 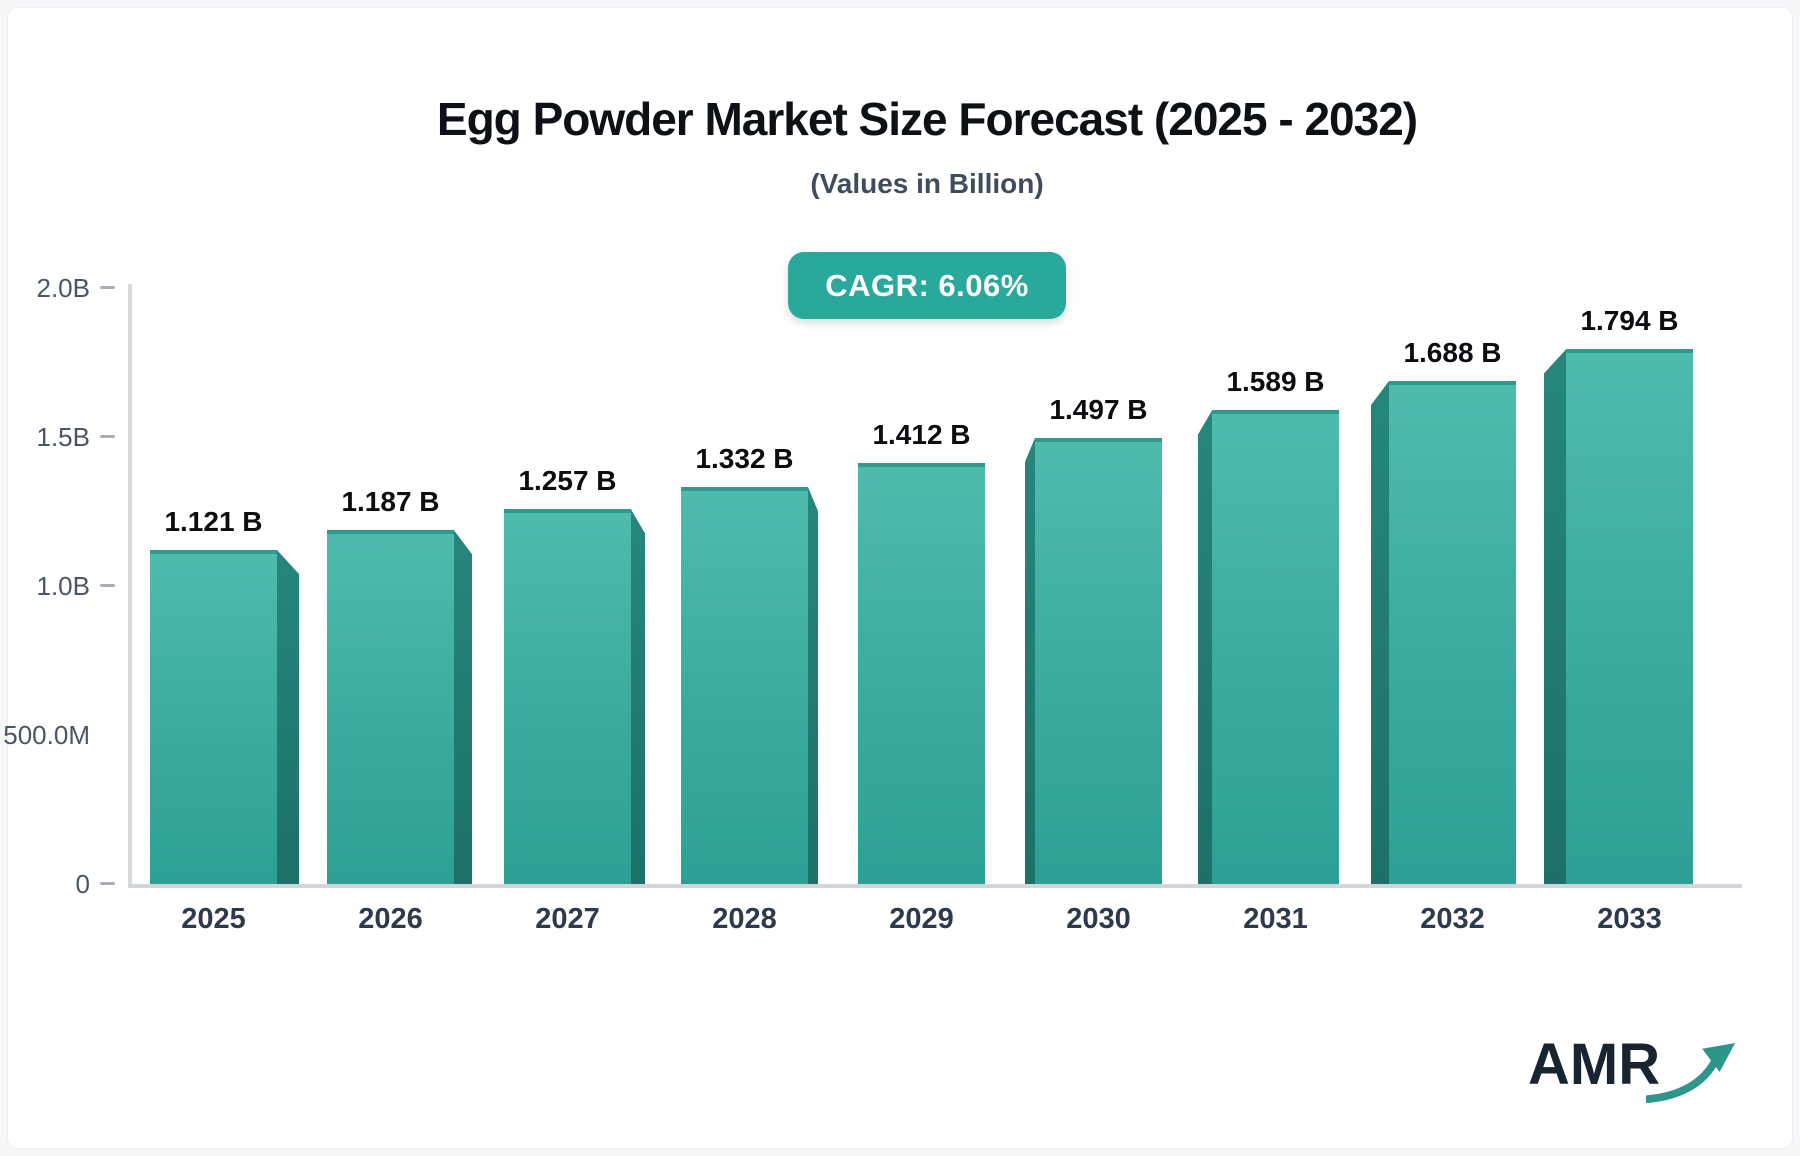 What do you see at coordinates (927, 183) in the screenshot?
I see `chart-subtitle: (Values in Billion)` at bounding box center [927, 183].